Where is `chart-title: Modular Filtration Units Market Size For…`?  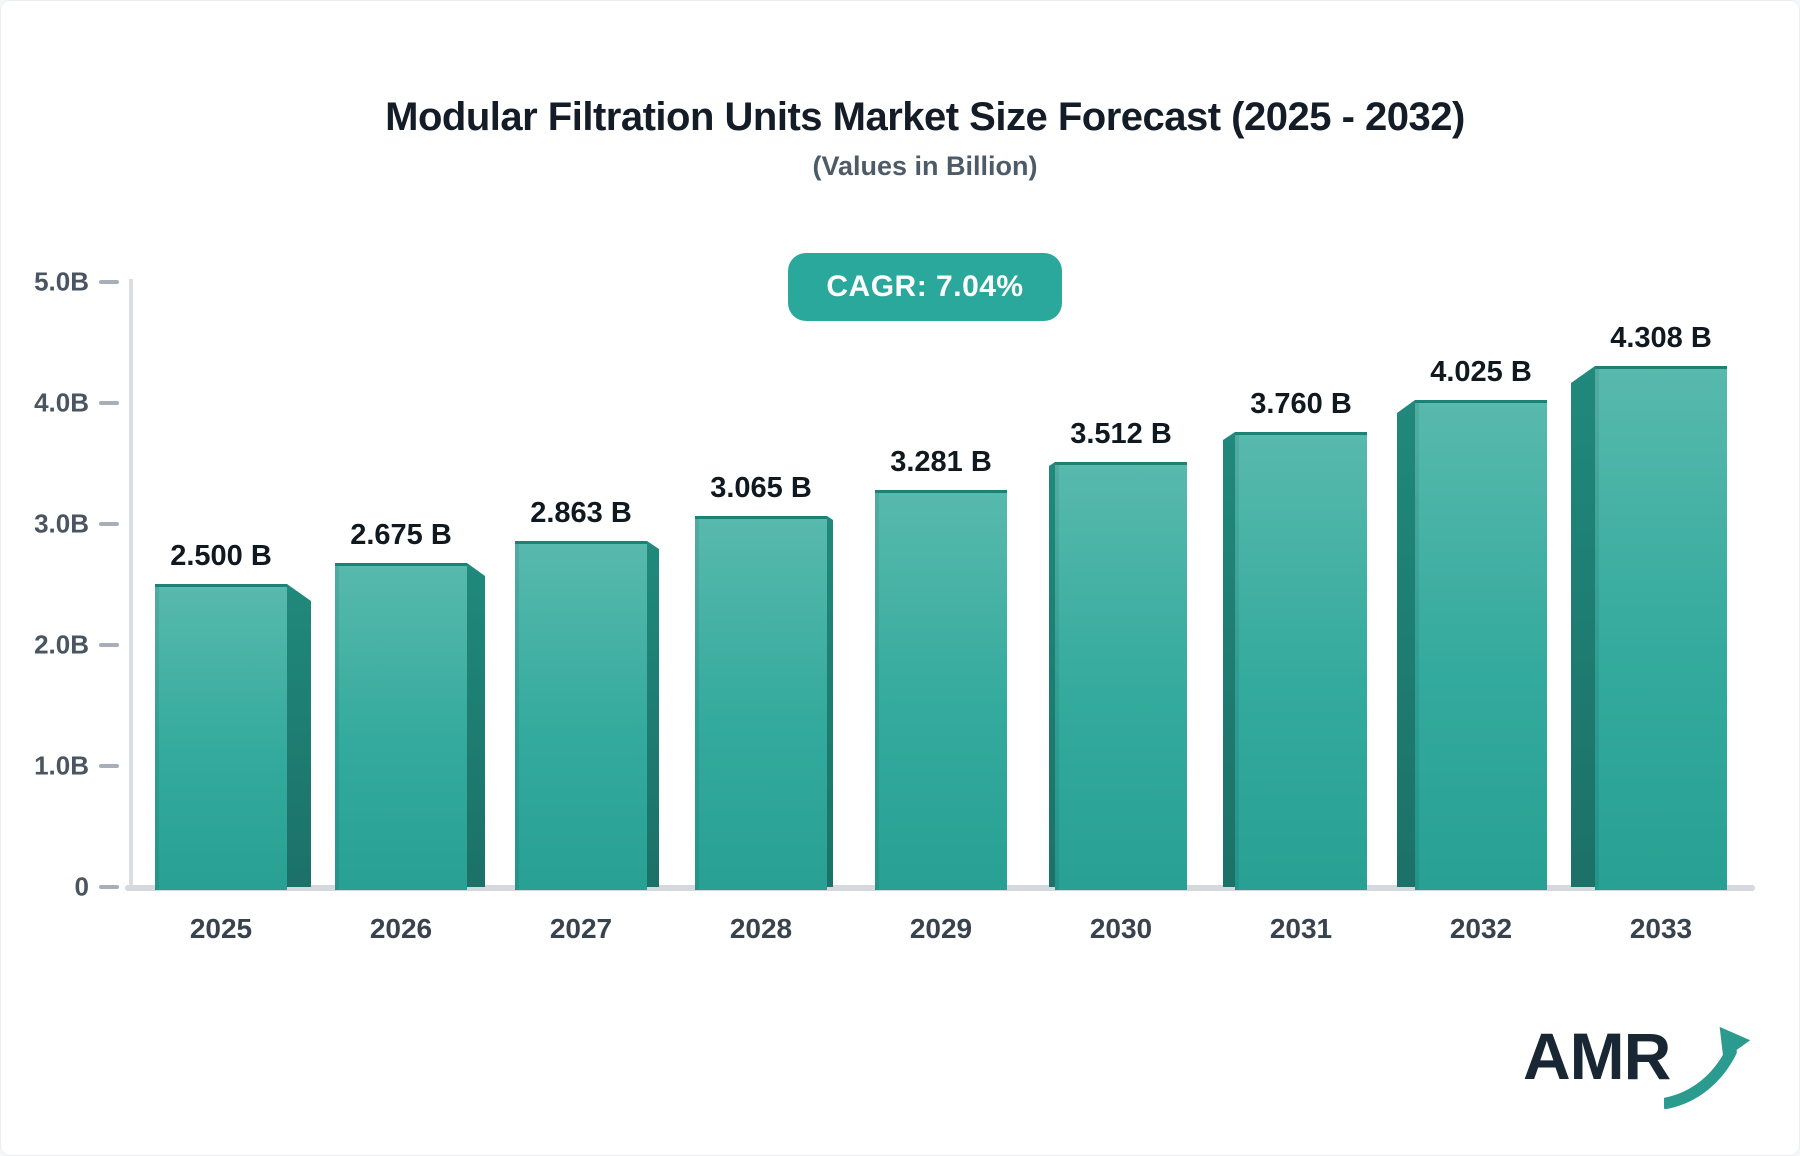
chart-title: Modular Filtration Units Market Size For… is located at coordinates (925, 117).